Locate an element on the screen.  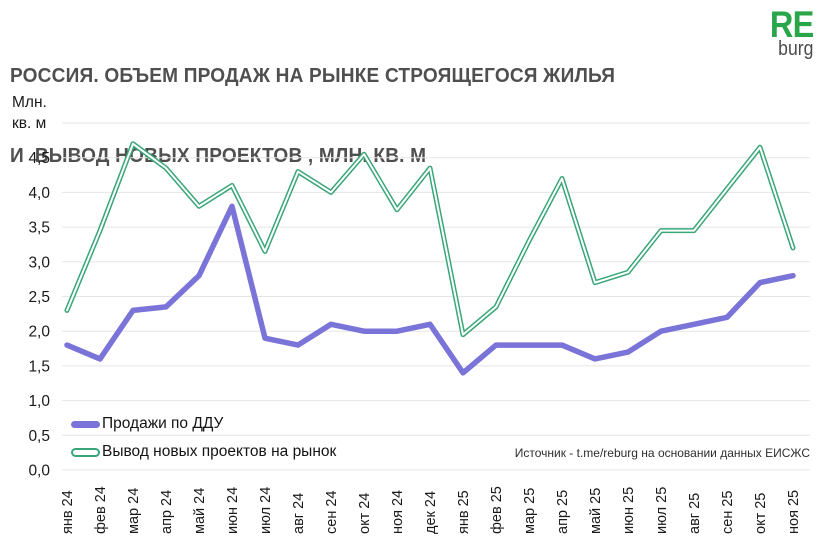
logo-re-text: RE is located at coordinates (791, 24).